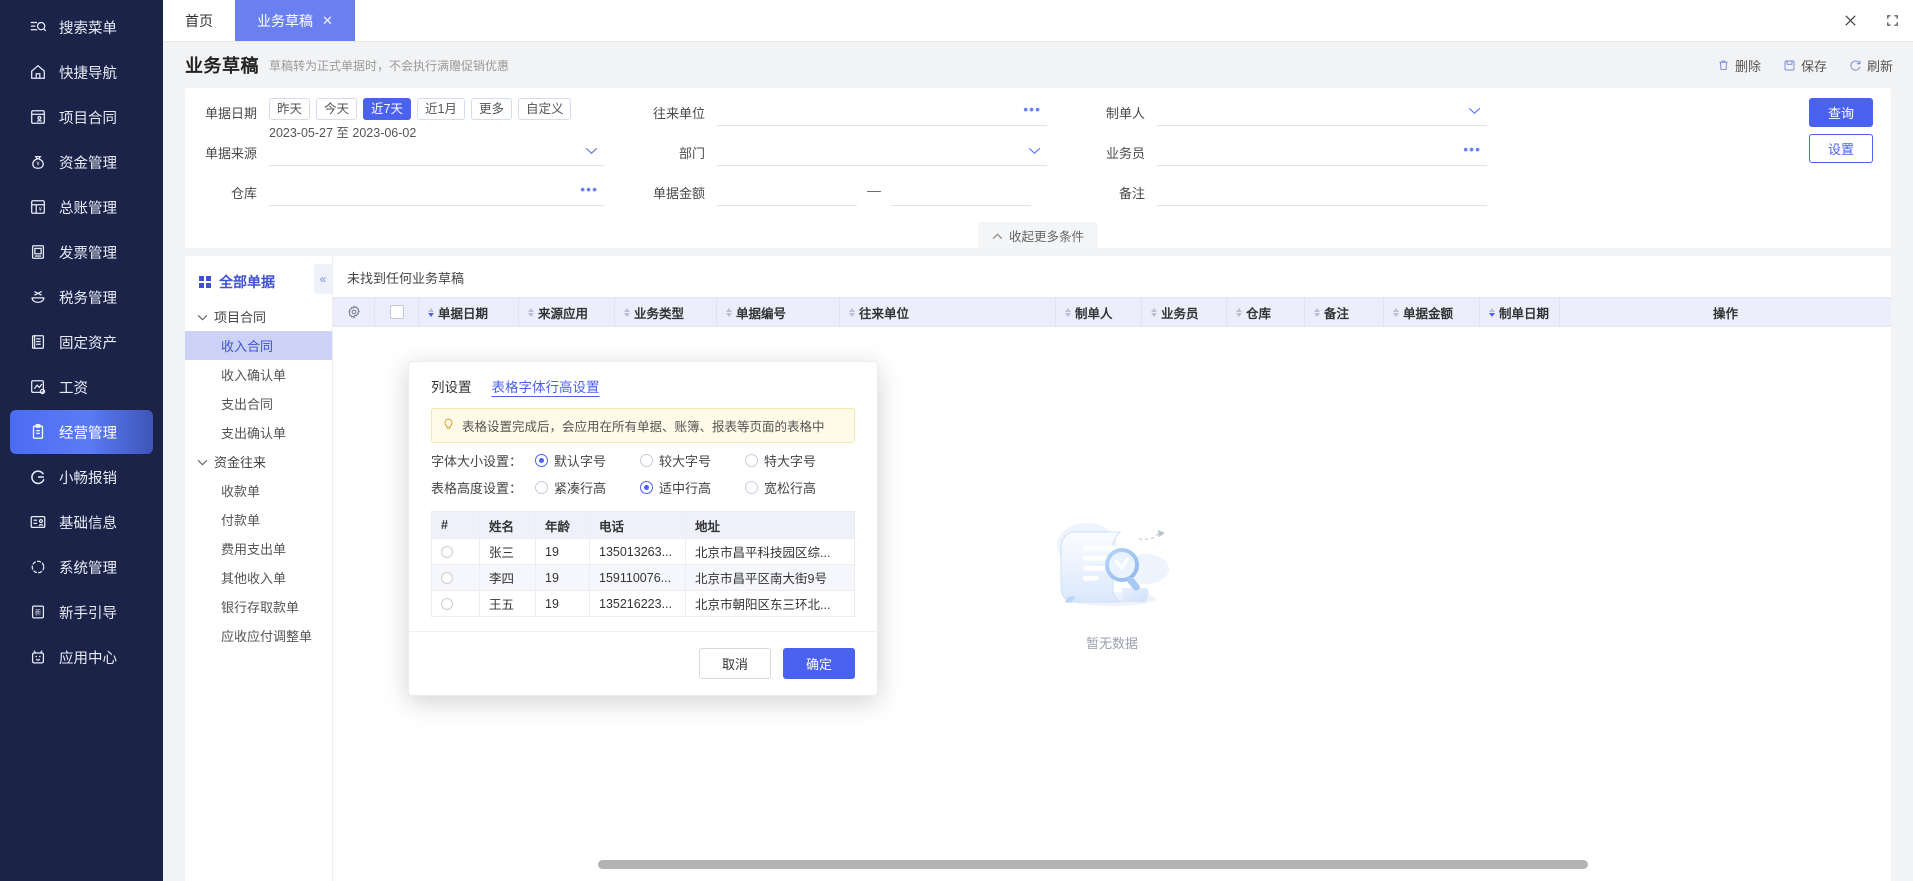 Image resolution: width=1913 pixels, height=881 pixels. I want to click on source-select, so click(436, 152).